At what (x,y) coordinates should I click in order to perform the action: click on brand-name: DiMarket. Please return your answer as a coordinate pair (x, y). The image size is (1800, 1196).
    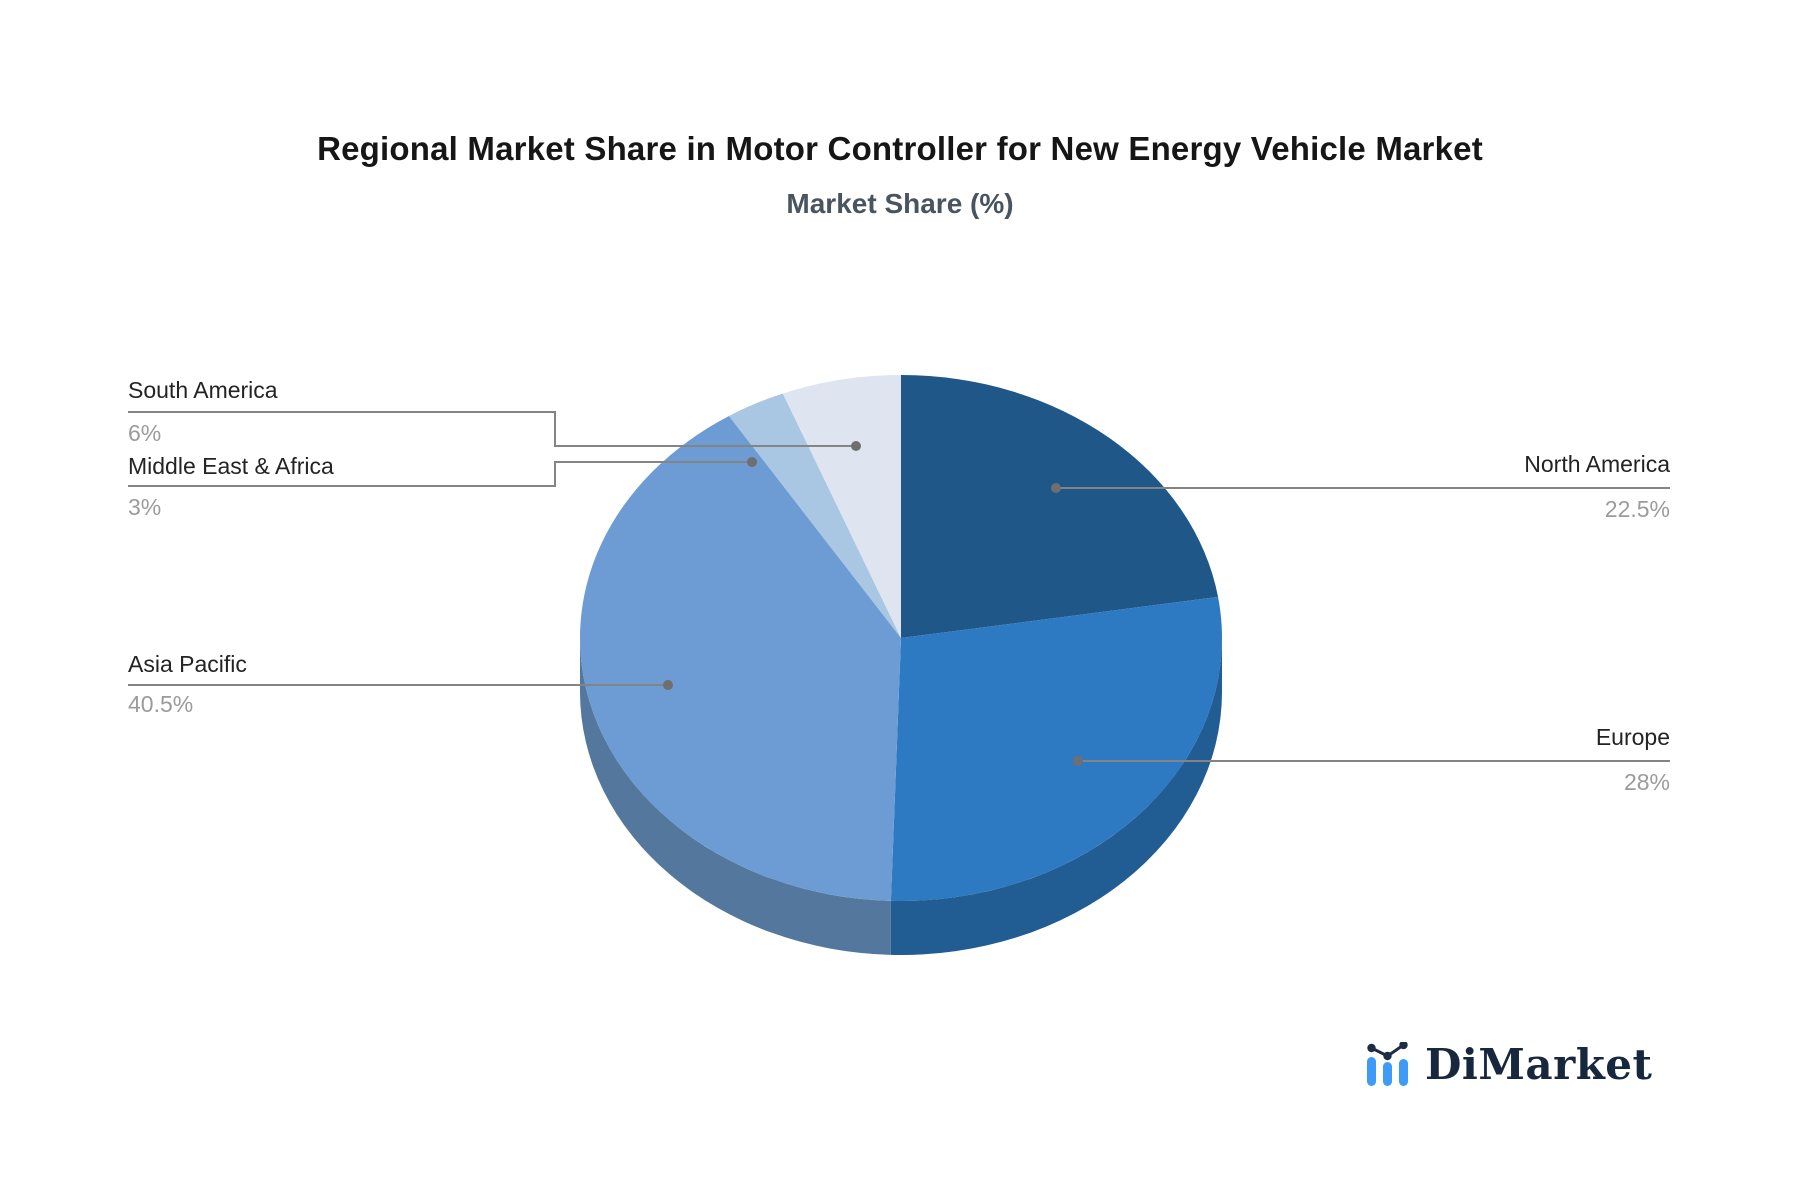
    Looking at the image, I should click on (1539, 1064).